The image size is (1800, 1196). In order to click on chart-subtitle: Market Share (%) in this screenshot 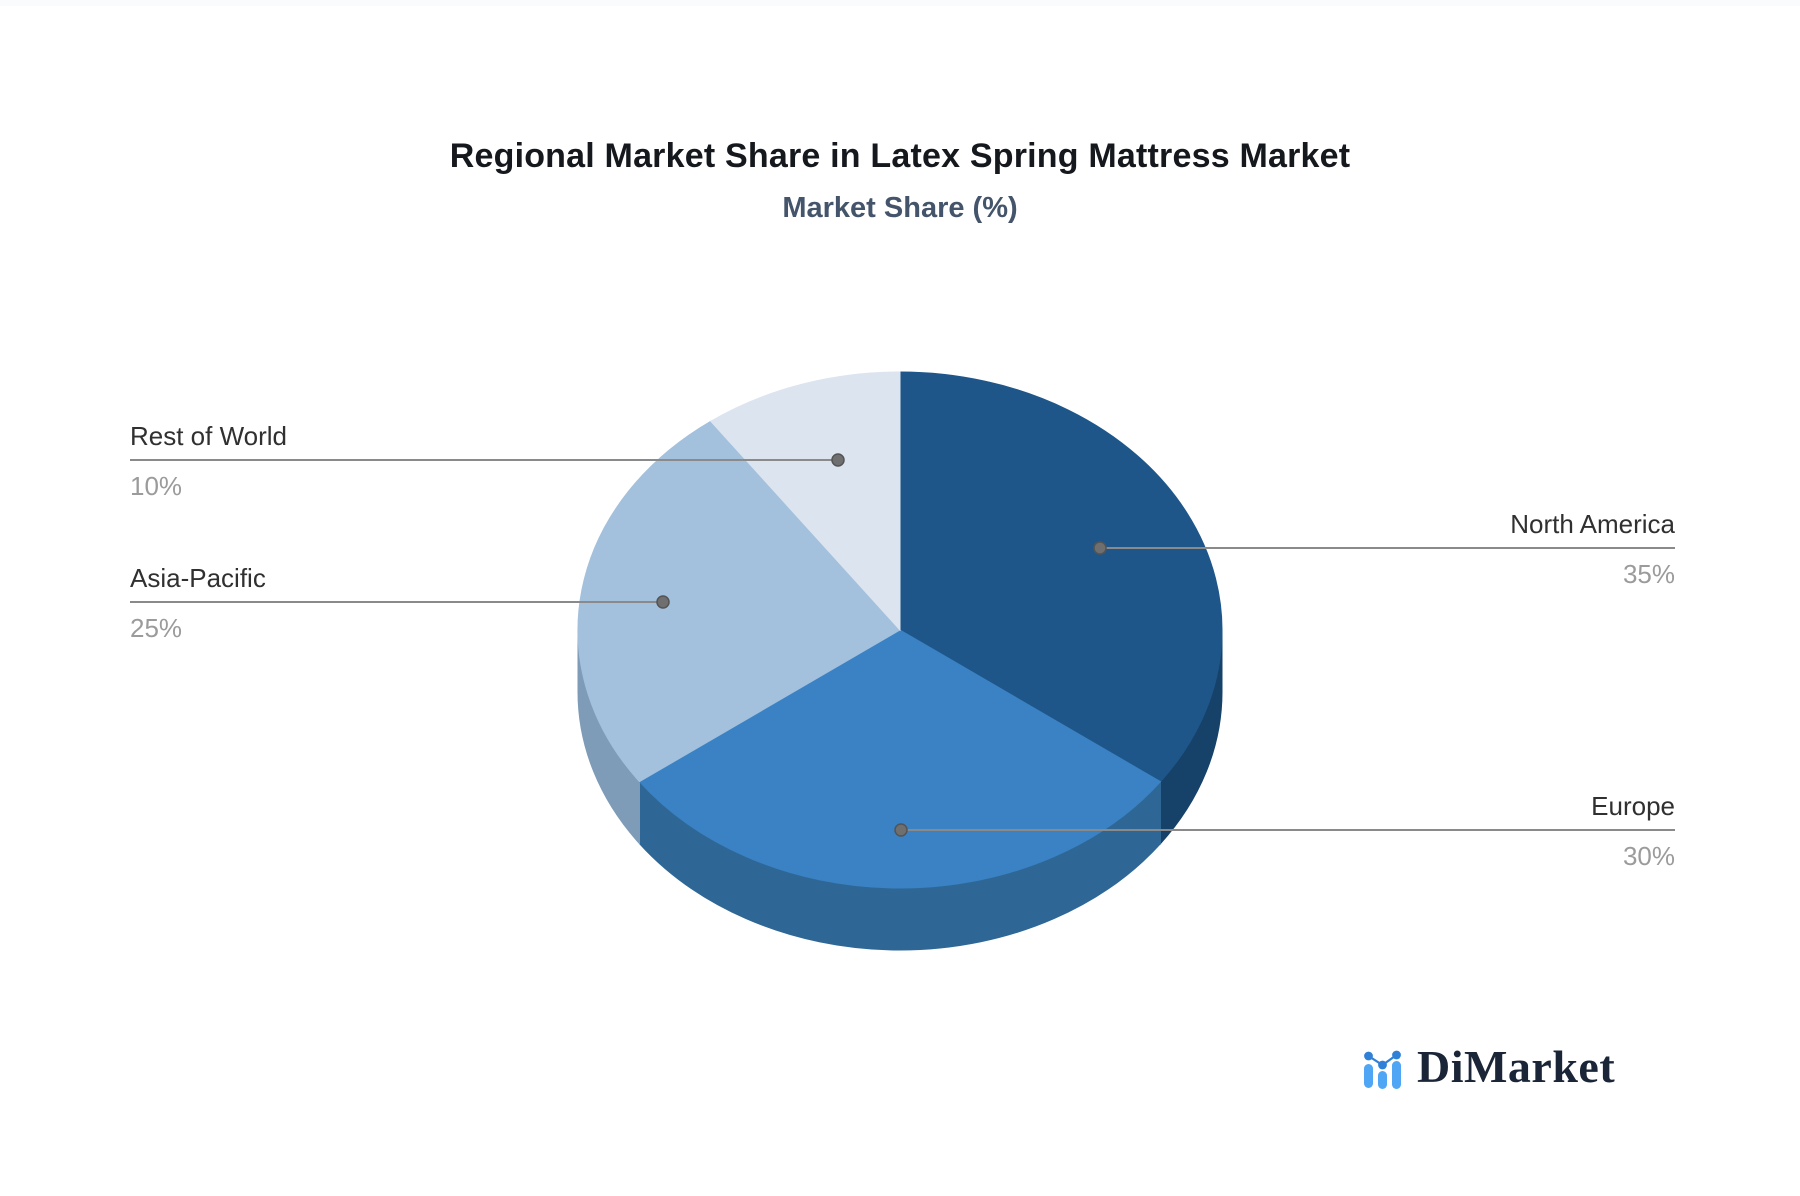, I will do `click(900, 208)`.